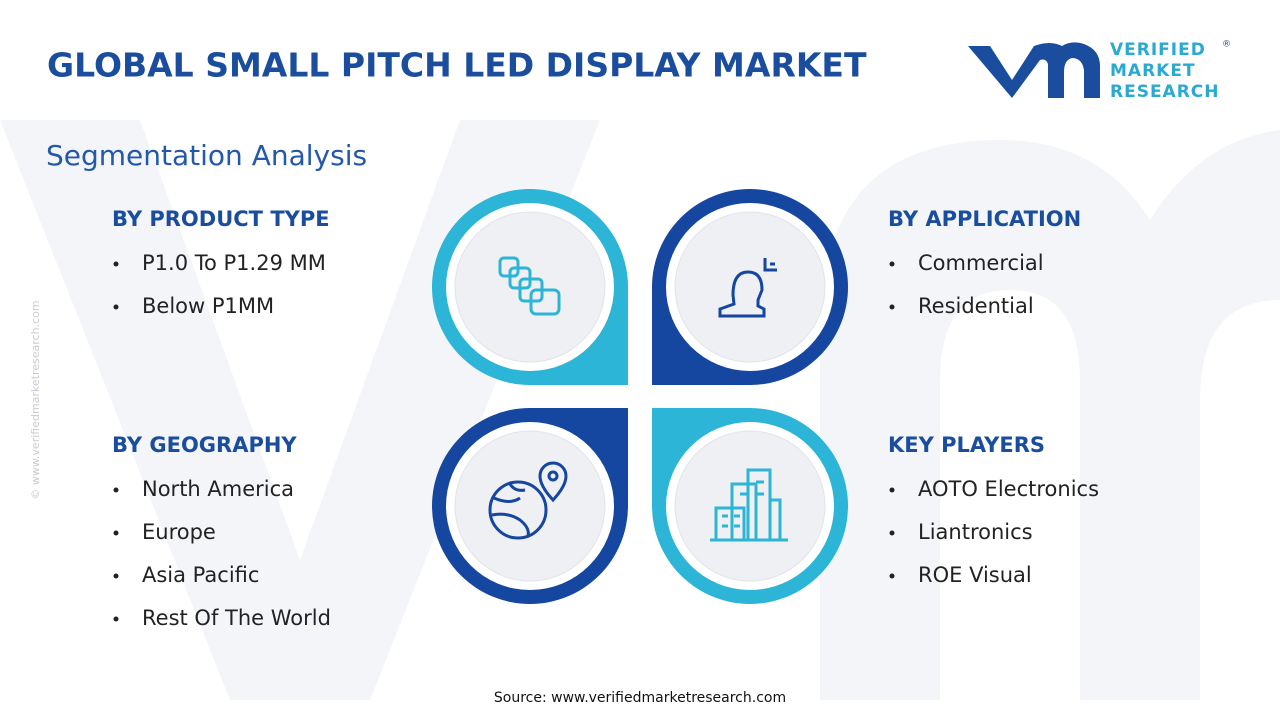  I want to click on logo-registered: ®, so click(1226, 45).